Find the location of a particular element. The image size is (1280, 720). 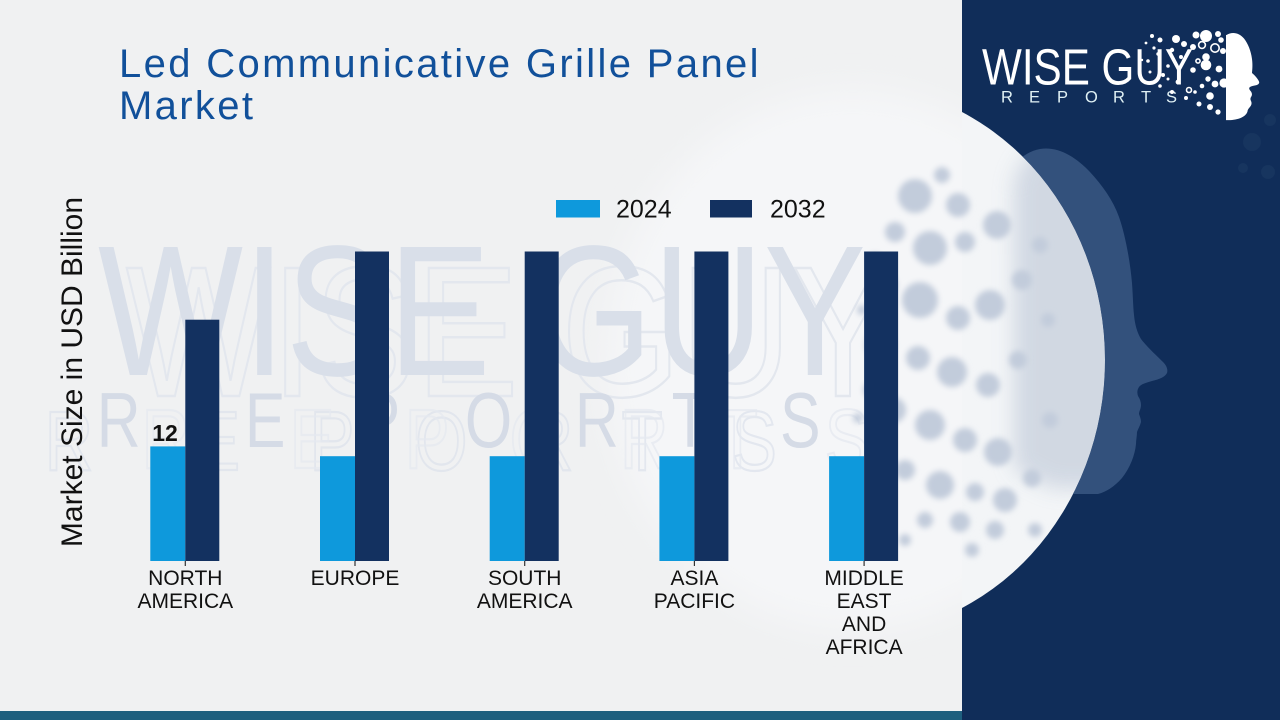

svg-text: NORTH is located at coordinates (185, 578).